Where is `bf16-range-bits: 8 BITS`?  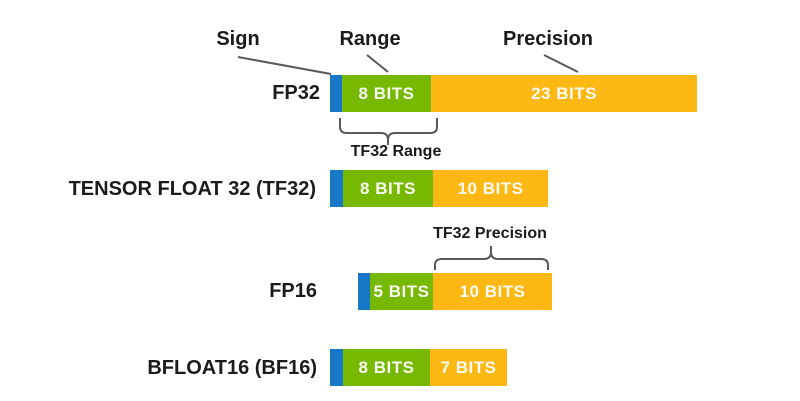 bf16-range-bits: 8 BITS is located at coordinates (386, 367).